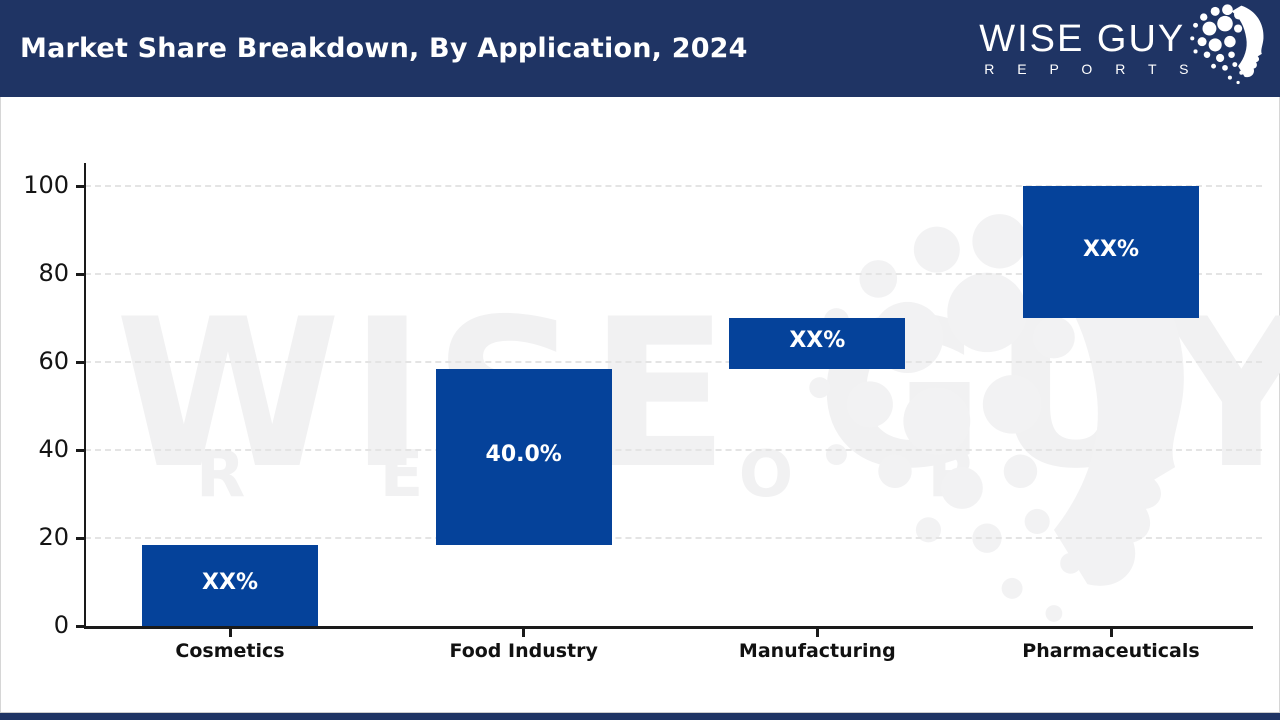 The image size is (1280, 720). Describe the element at coordinates (1225, 49) in the screenshot. I see `dotted-head-profile-icon` at that location.